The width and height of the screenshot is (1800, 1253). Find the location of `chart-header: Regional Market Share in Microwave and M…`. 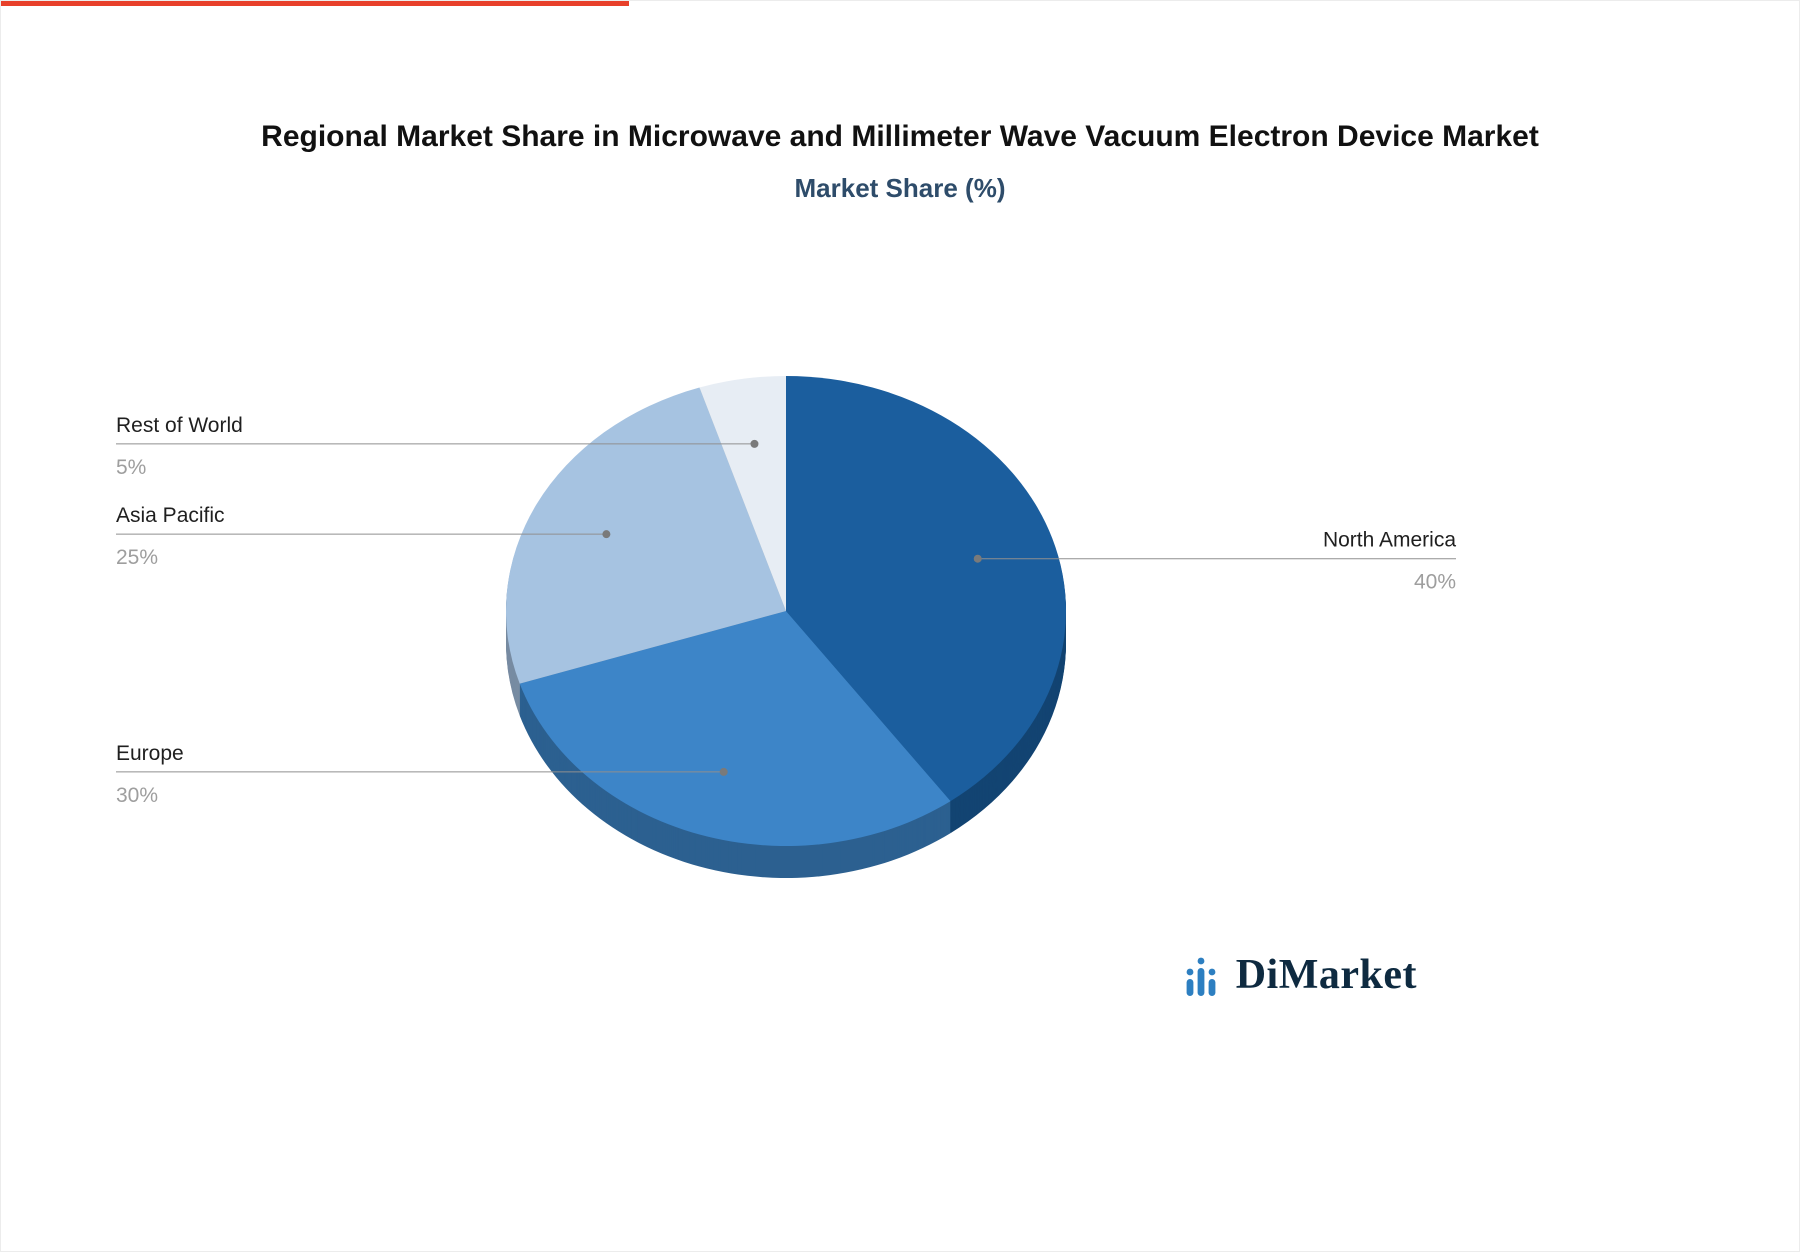

chart-header: Regional Market Share in Microwave and M… is located at coordinates (900, 158).